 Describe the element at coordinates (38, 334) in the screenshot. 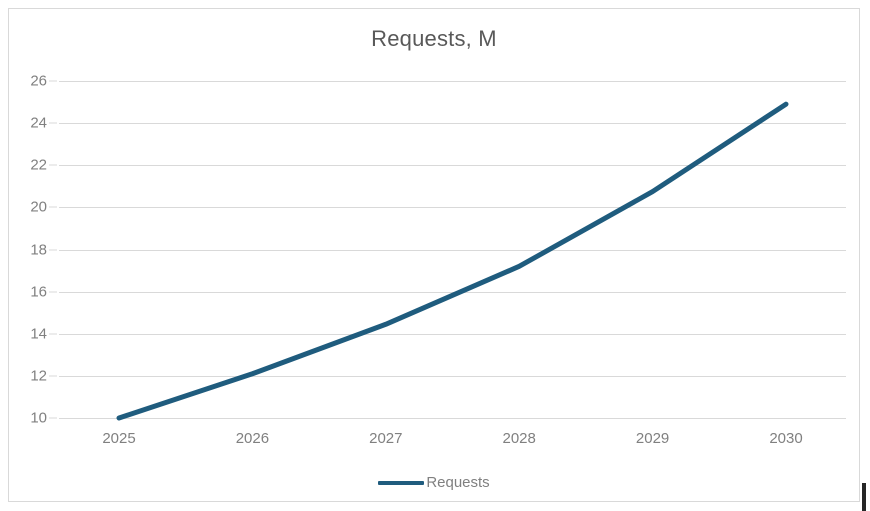

I see `y-axis-tick-label: 14` at that location.